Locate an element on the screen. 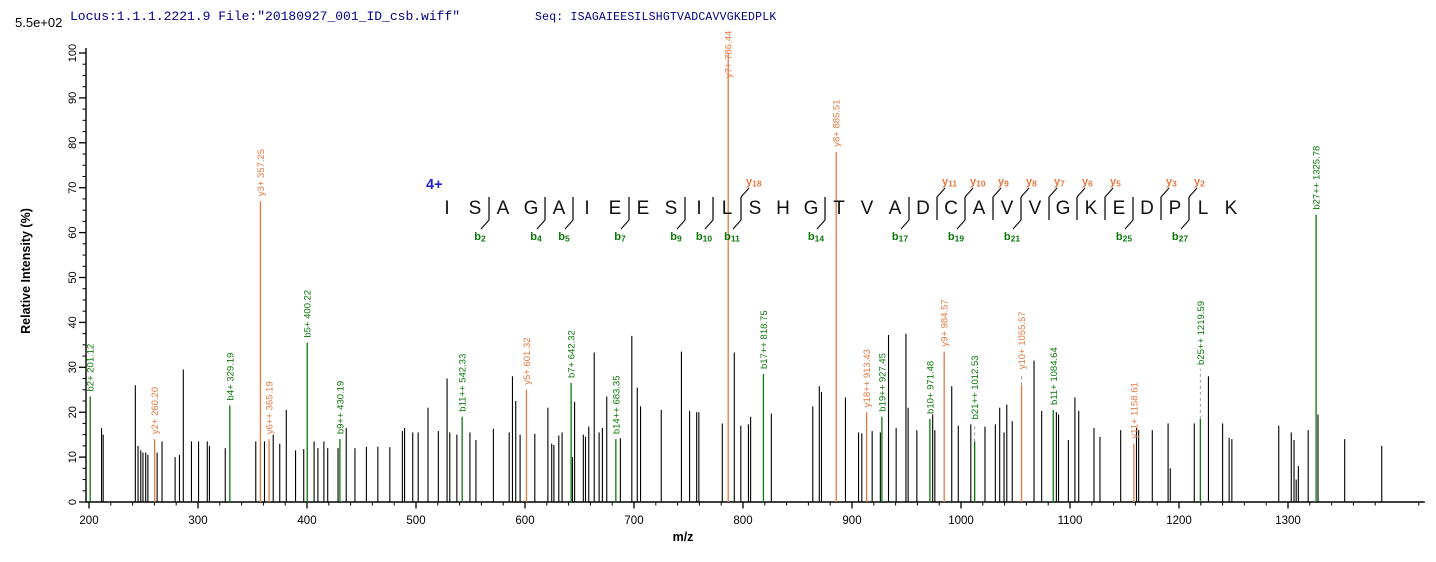  ion-peak-label: b9++ 430.19 is located at coordinates (340, 407).